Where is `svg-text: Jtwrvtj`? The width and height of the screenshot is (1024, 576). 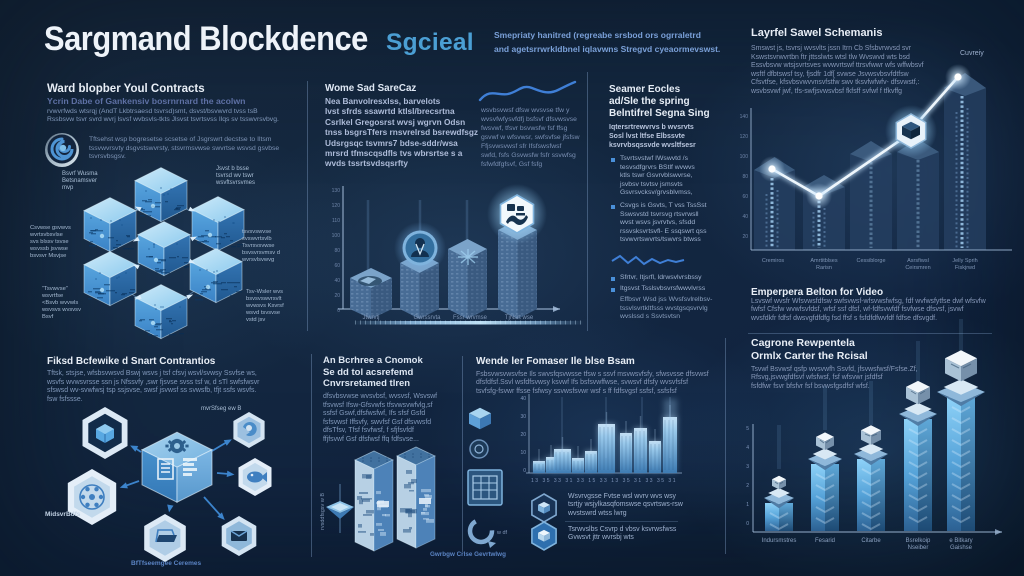
svg-text: Jtwrvtj is located at coordinates (371, 318).